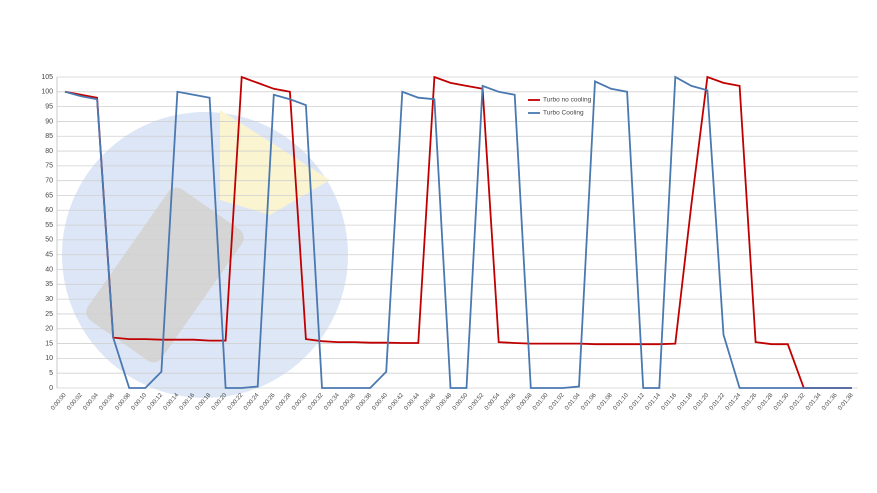 Image resolution: width=877 pixels, height=493 pixels. I want to click on x-tick-label: 0:01:14, so click(654, 402).